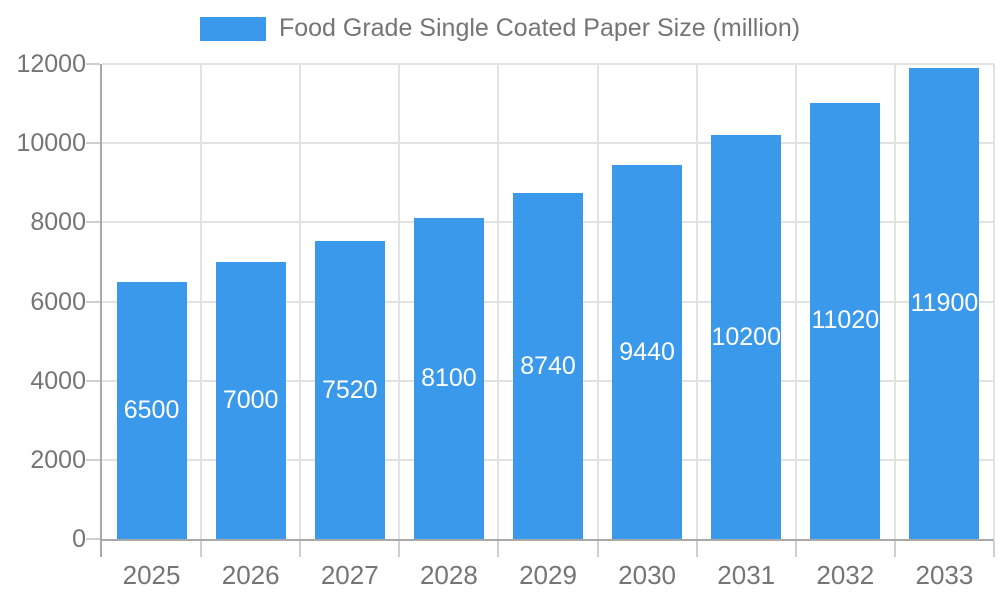 This screenshot has height=600, width=1000. I want to click on bar: 8100, so click(448, 378).